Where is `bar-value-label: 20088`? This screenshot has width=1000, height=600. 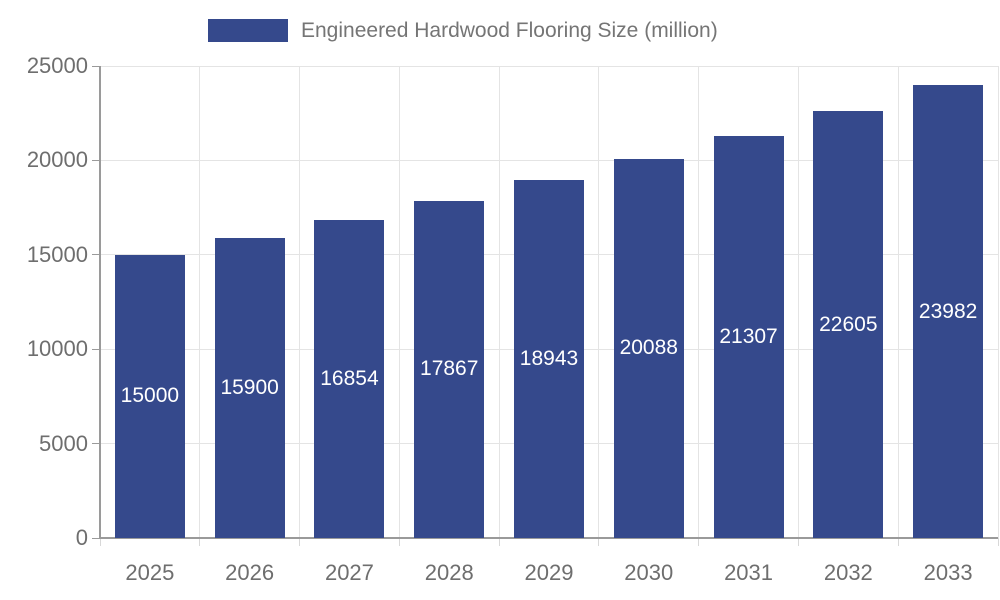 bar-value-label: 20088 is located at coordinates (648, 348).